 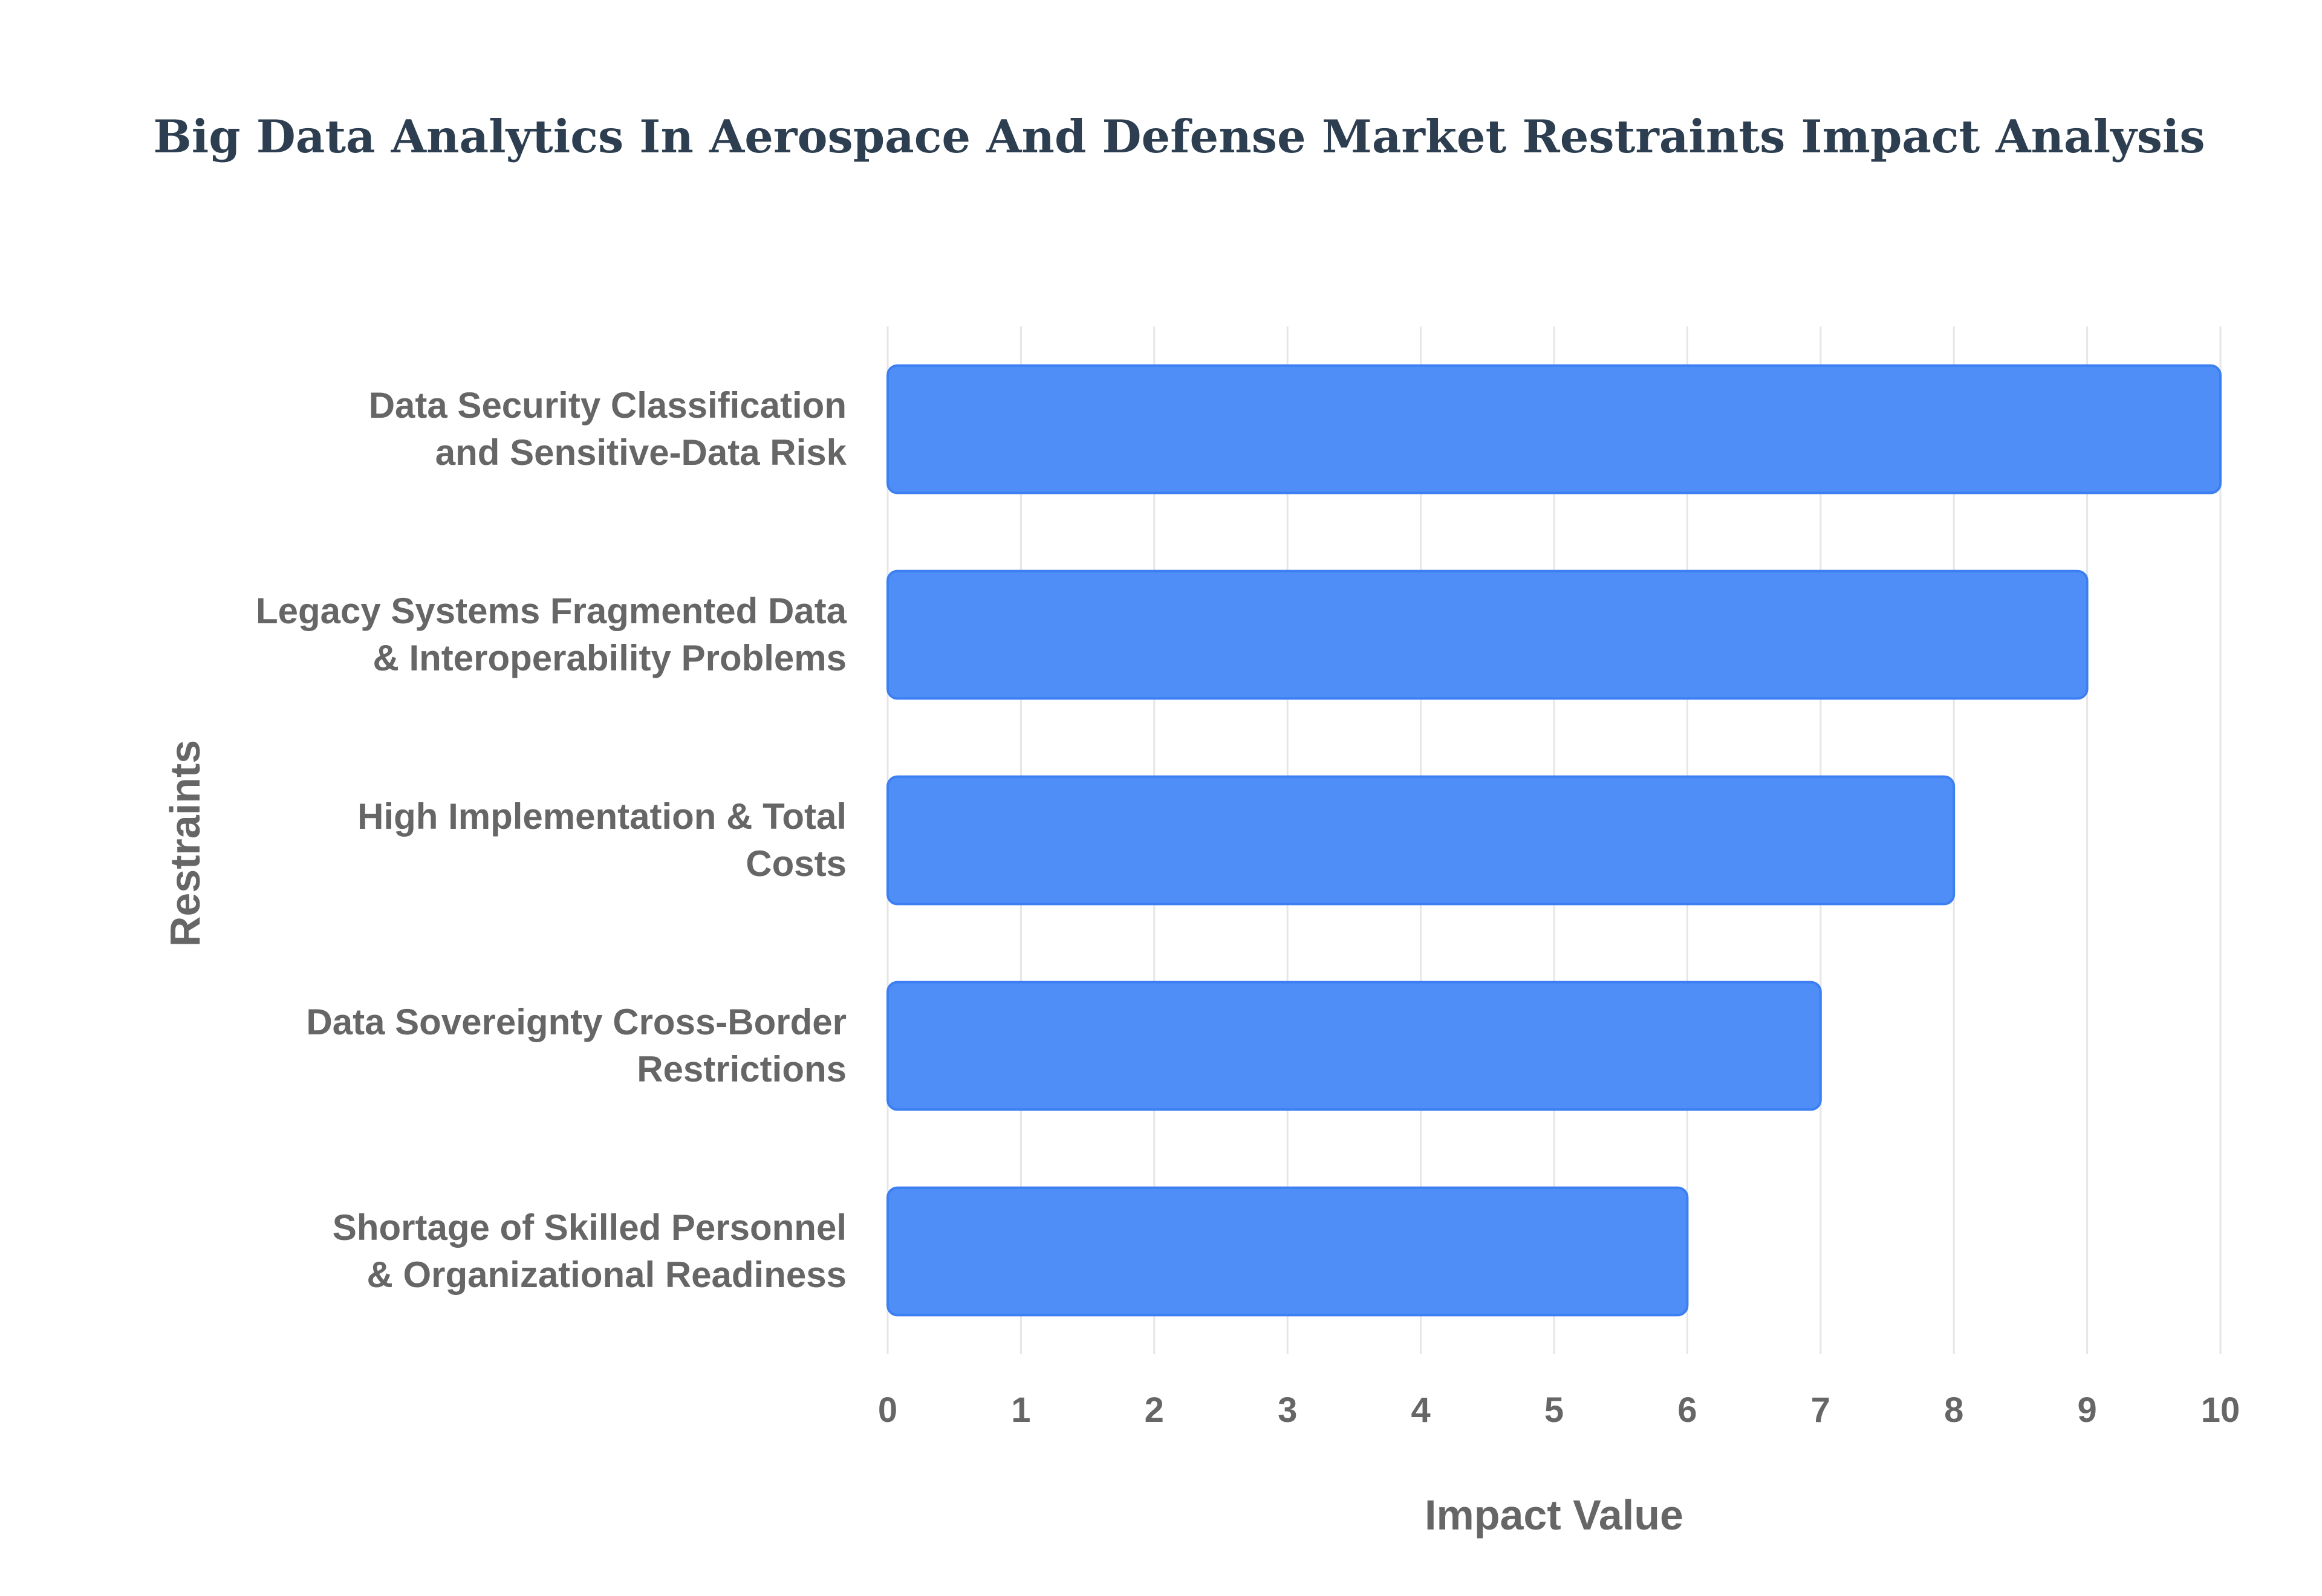 I want to click on category-label: High Implementation & Total Costs, so click(x=602, y=840).